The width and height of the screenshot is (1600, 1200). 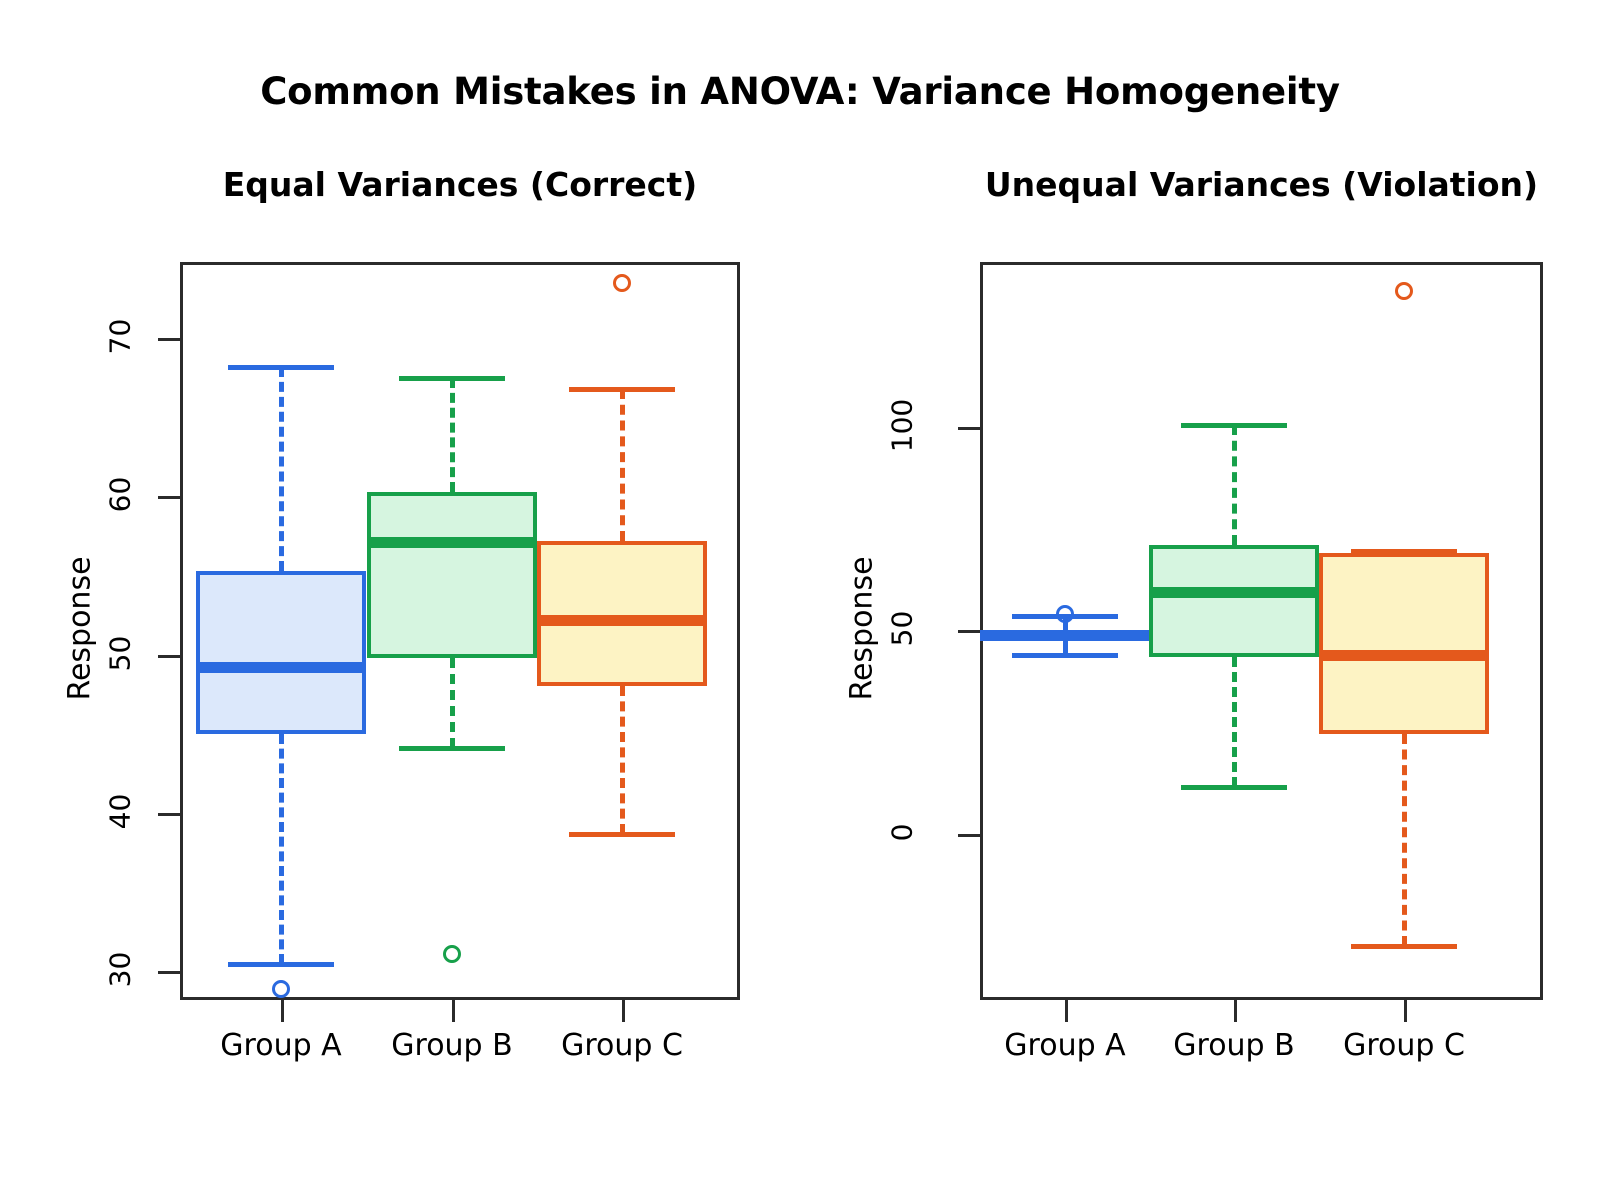 I want to click on y-tick-label: 70, so click(x=120, y=336).